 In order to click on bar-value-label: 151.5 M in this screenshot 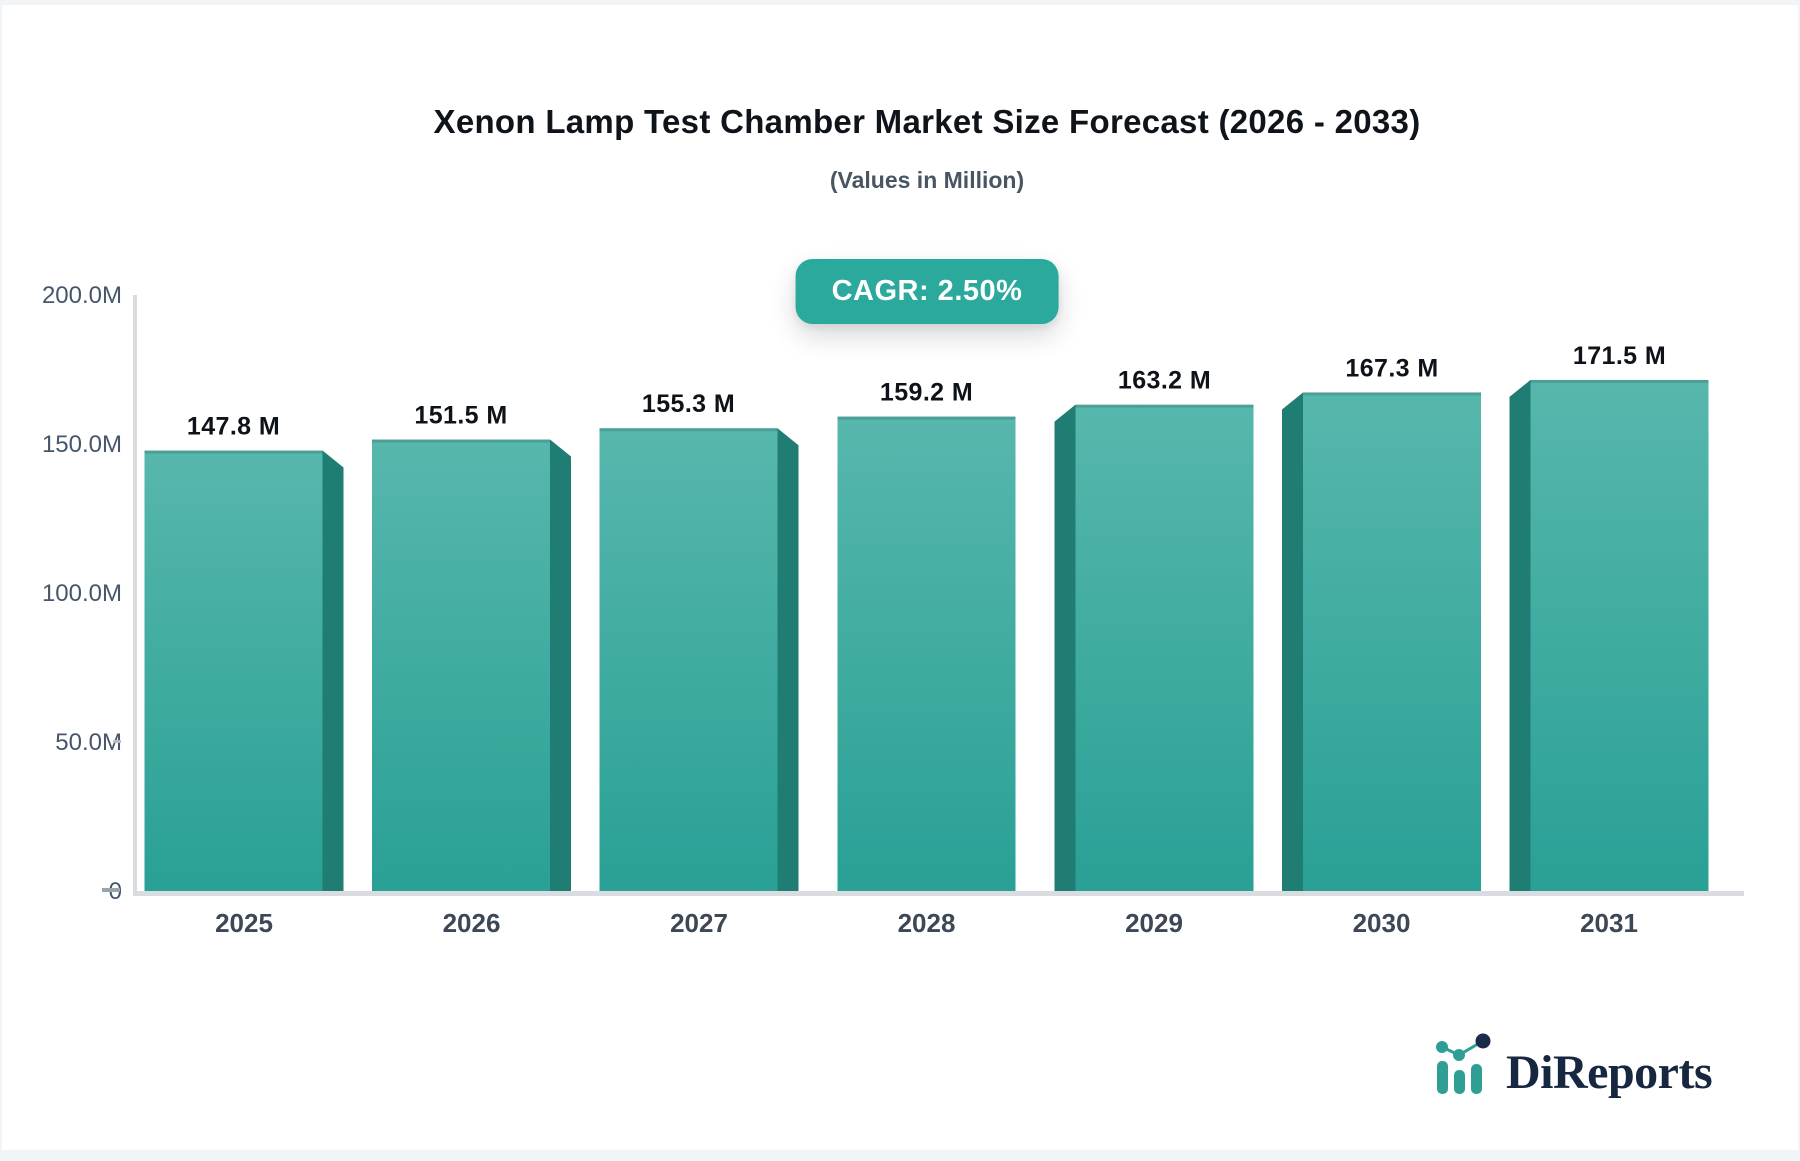, I will do `click(460, 416)`.